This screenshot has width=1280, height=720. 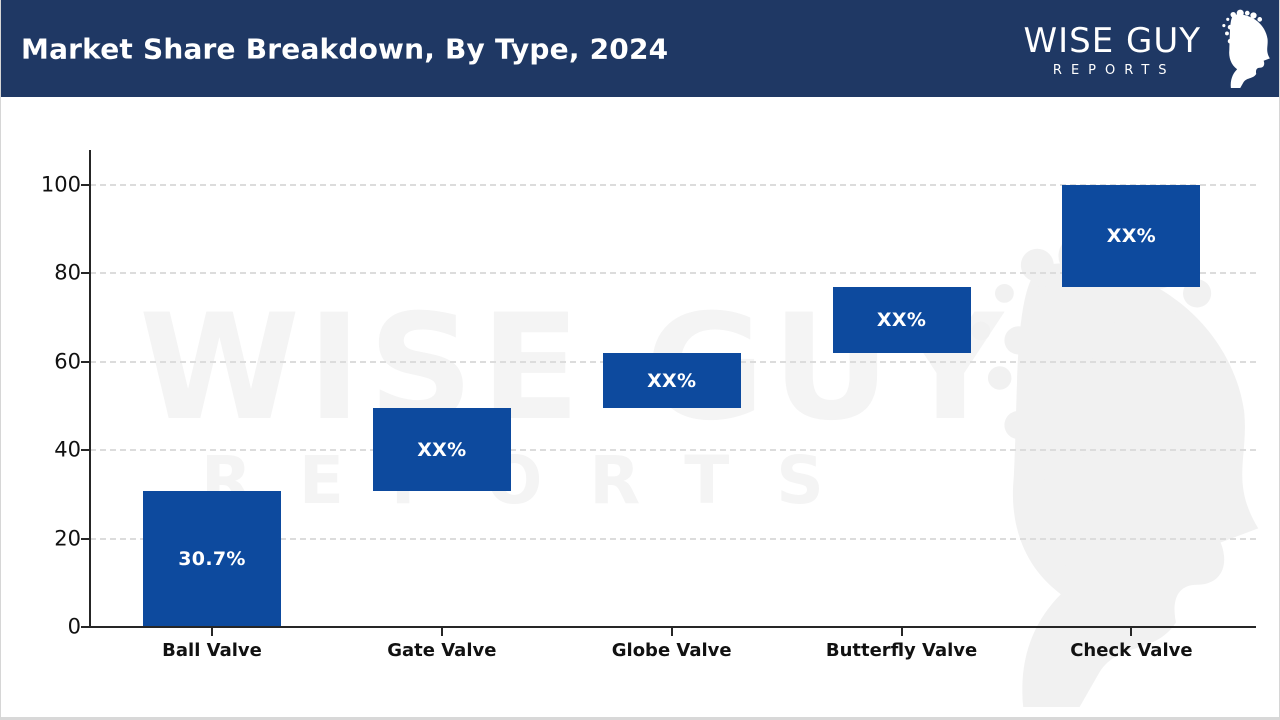 I want to click on brand-logo: WISE GUY REPORTS, so click(x=1148, y=49).